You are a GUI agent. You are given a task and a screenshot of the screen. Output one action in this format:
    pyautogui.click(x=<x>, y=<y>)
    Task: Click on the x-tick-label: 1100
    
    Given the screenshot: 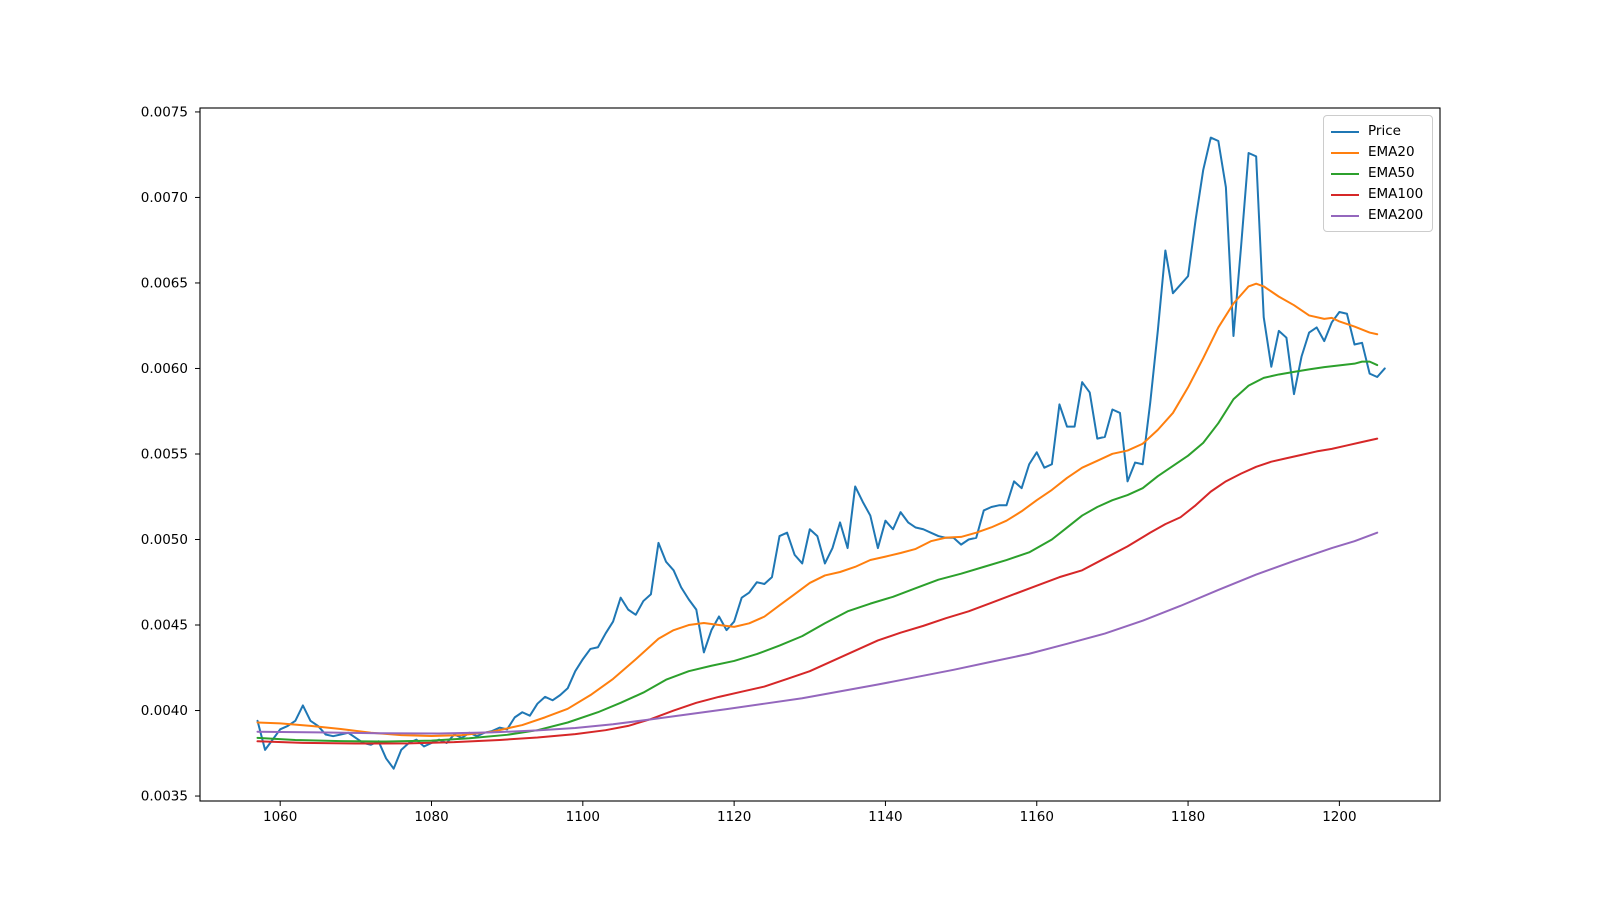 What is the action you would take?
    pyautogui.click(x=583, y=817)
    